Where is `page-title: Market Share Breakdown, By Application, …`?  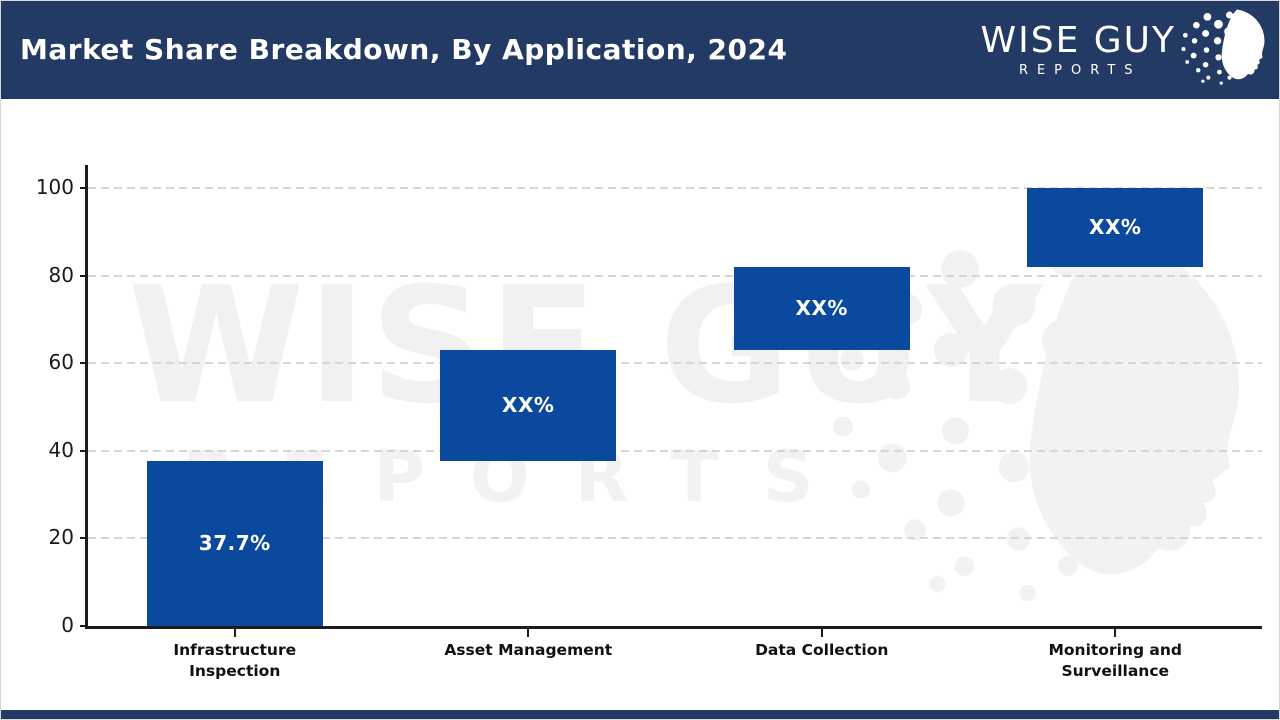 page-title: Market Share Breakdown, By Application, … is located at coordinates (404, 49).